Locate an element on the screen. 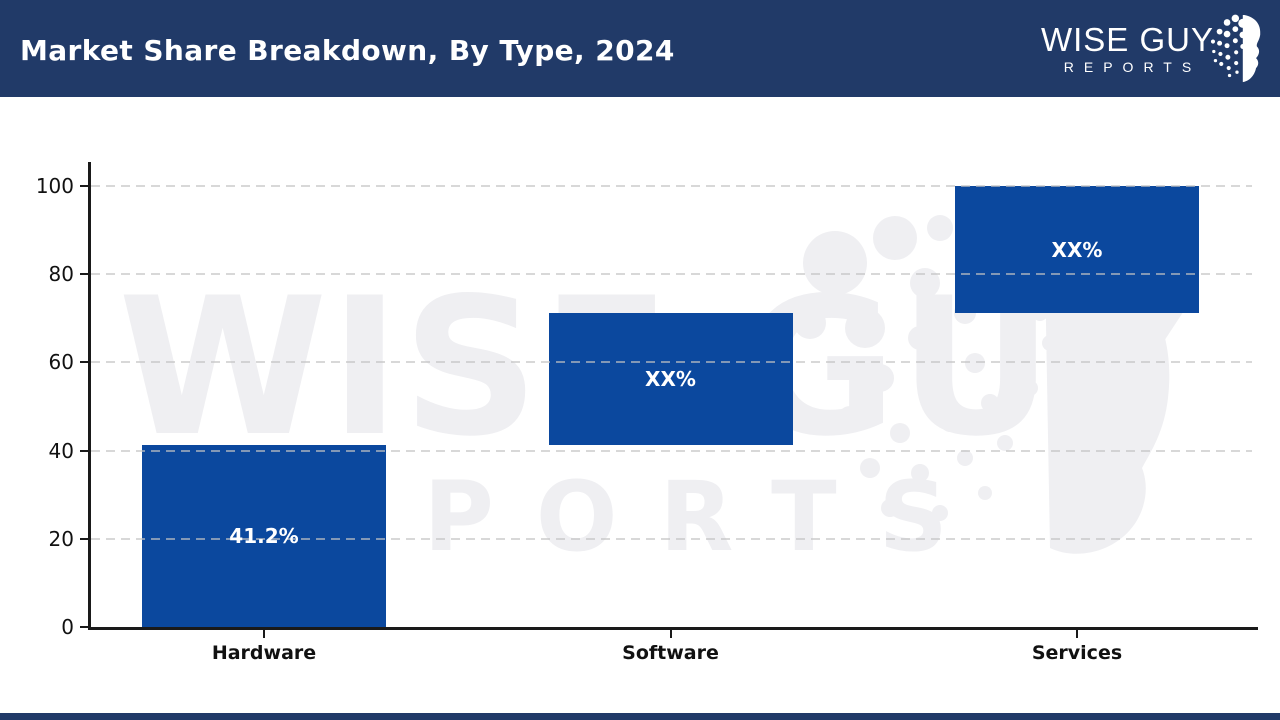 The width and height of the screenshot is (1280, 720). y-tick-label: 100 is located at coordinates (54, 186).